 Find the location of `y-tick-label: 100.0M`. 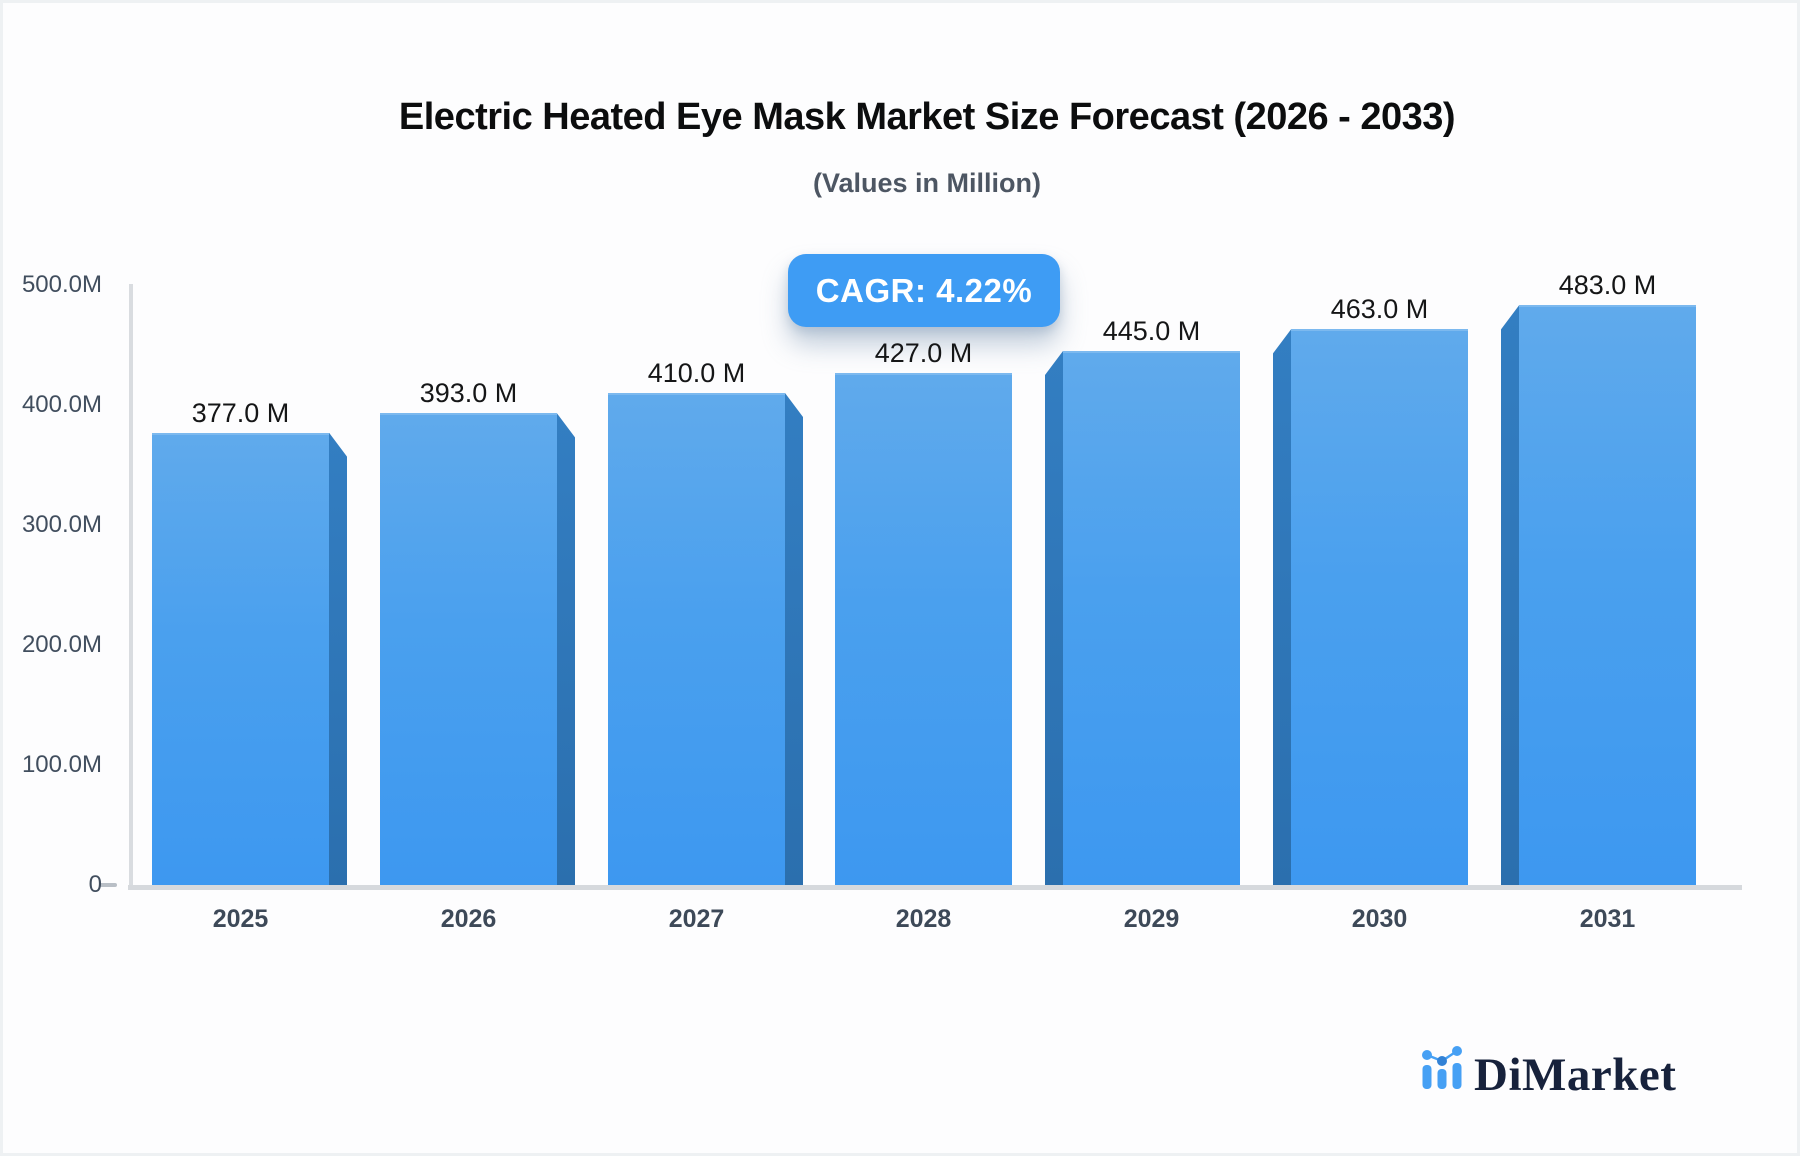

y-tick-label: 100.0M is located at coordinates (61, 764).